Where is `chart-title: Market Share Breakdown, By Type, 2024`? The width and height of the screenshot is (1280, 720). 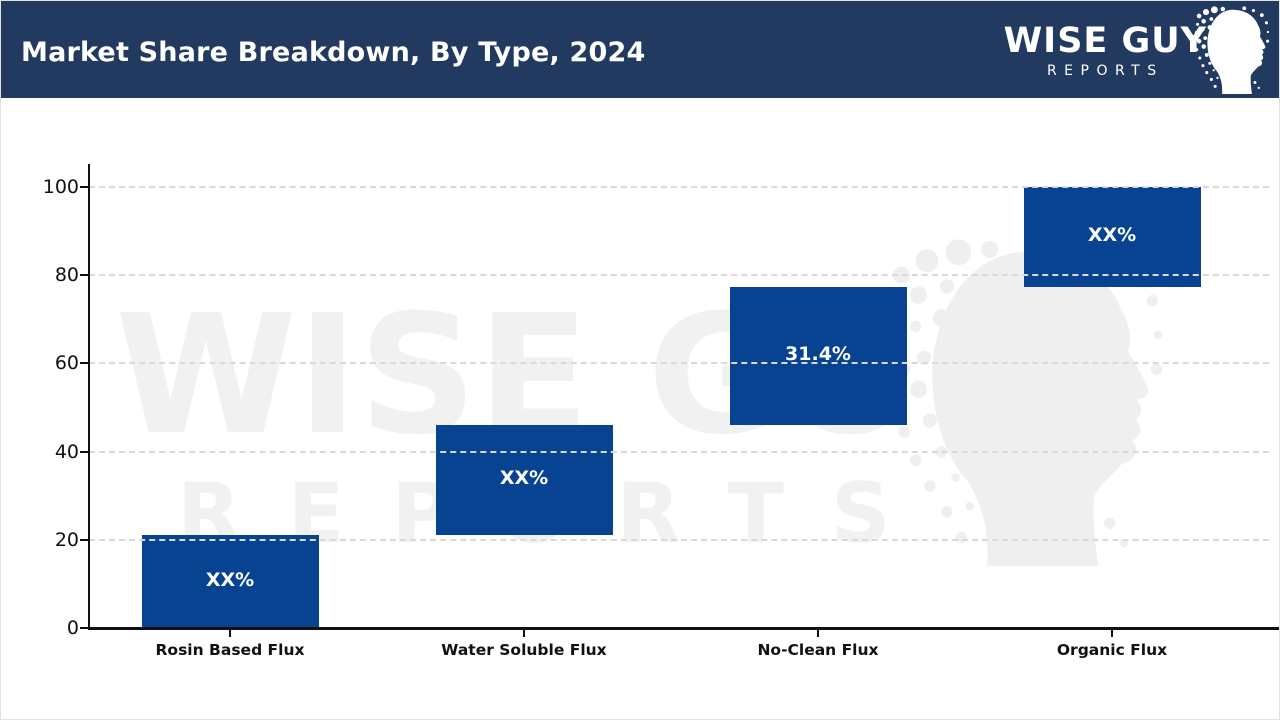
chart-title: Market Share Breakdown, By Type, 2024 is located at coordinates (333, 52).